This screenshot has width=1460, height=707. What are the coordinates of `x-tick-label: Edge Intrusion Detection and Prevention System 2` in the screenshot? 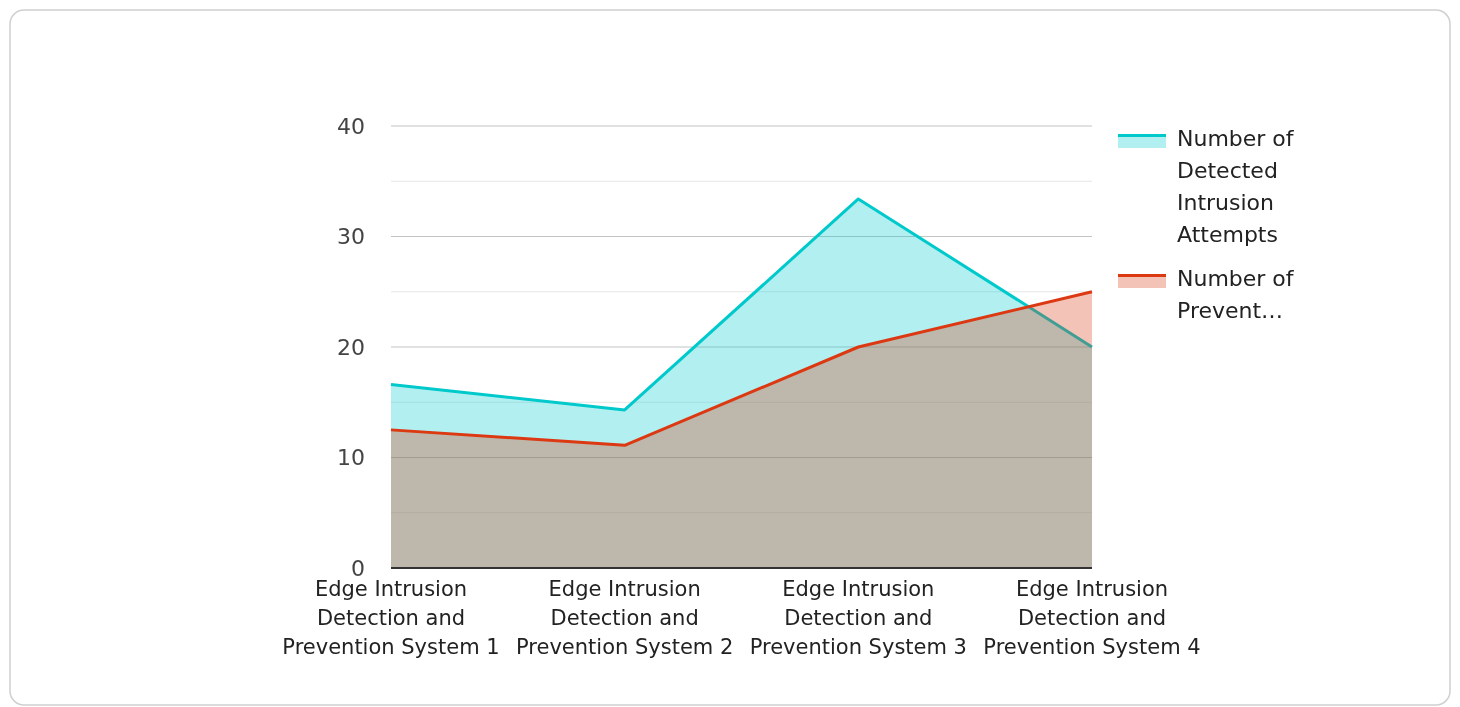 It's located at (625, 618).